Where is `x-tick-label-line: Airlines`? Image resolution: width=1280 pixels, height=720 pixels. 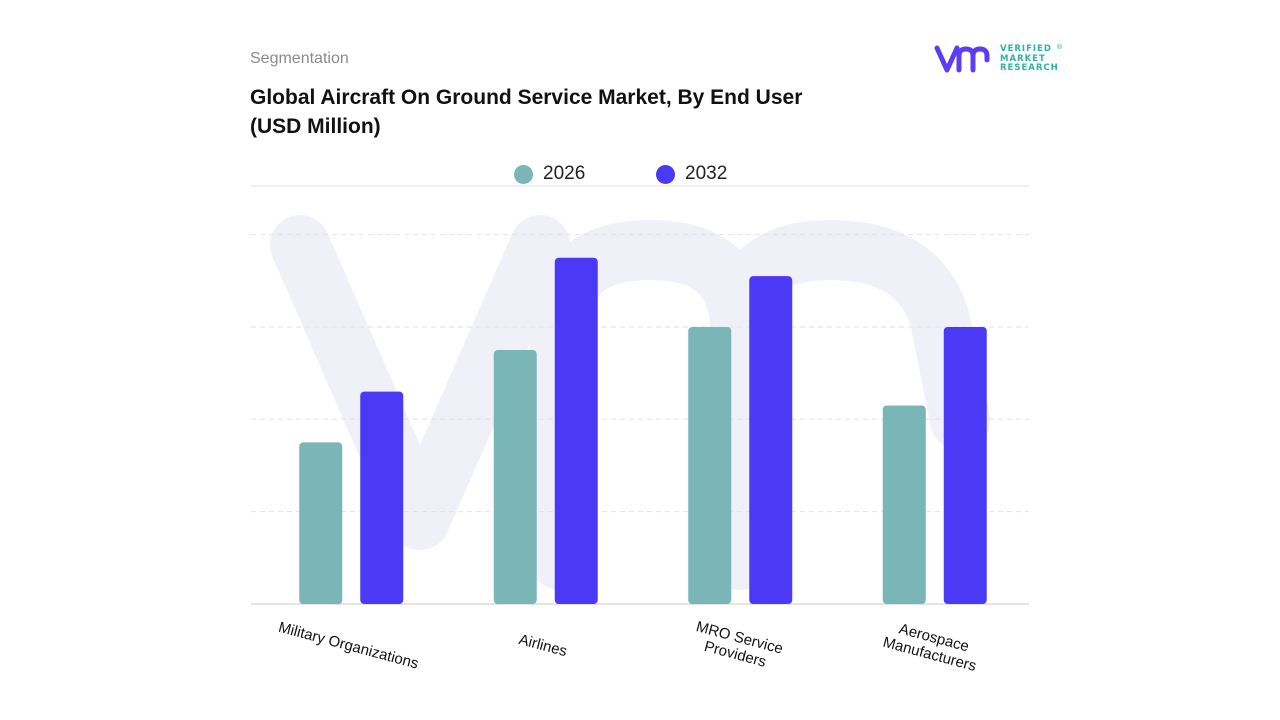
x-tick-label-line: Airlines is located at coordinates (543, 645).